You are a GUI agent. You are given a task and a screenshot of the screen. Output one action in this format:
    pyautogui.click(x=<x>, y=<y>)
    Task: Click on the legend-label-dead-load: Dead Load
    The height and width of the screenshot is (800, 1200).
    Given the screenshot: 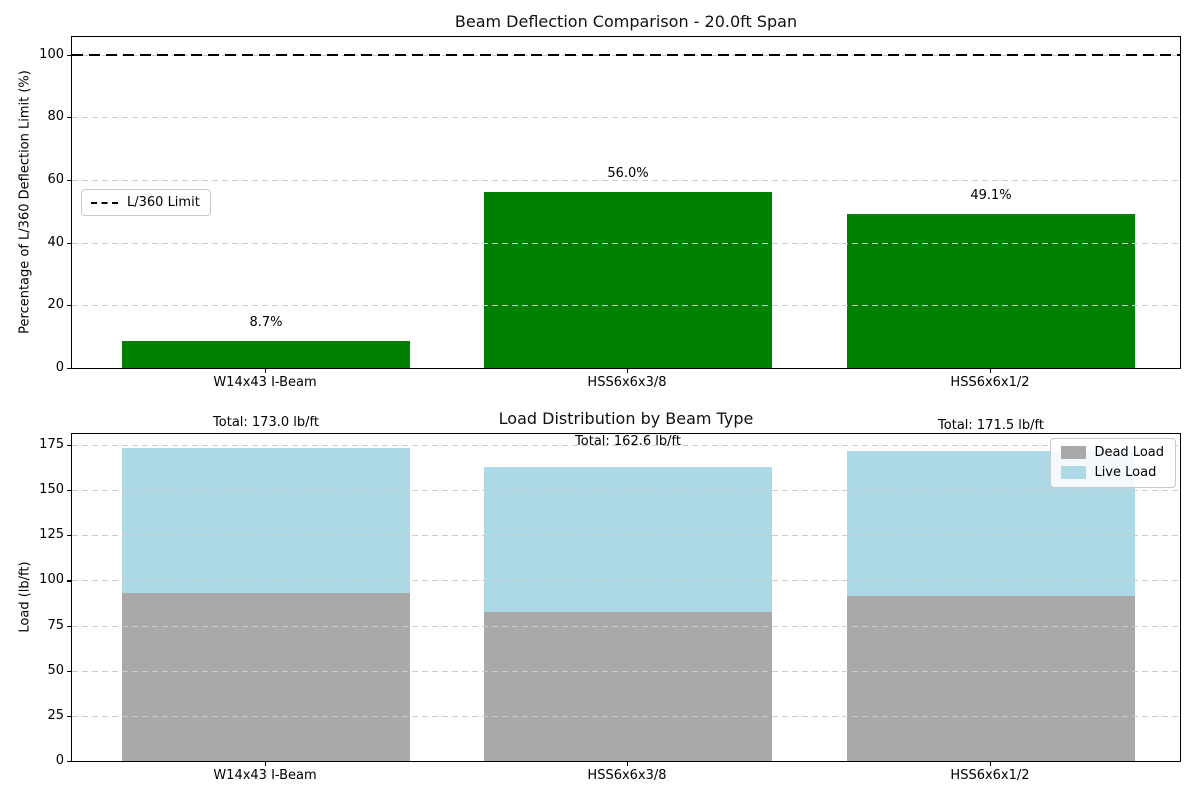 What is the action you would take?
    pyautogui.click(x=1129, y=452)
    